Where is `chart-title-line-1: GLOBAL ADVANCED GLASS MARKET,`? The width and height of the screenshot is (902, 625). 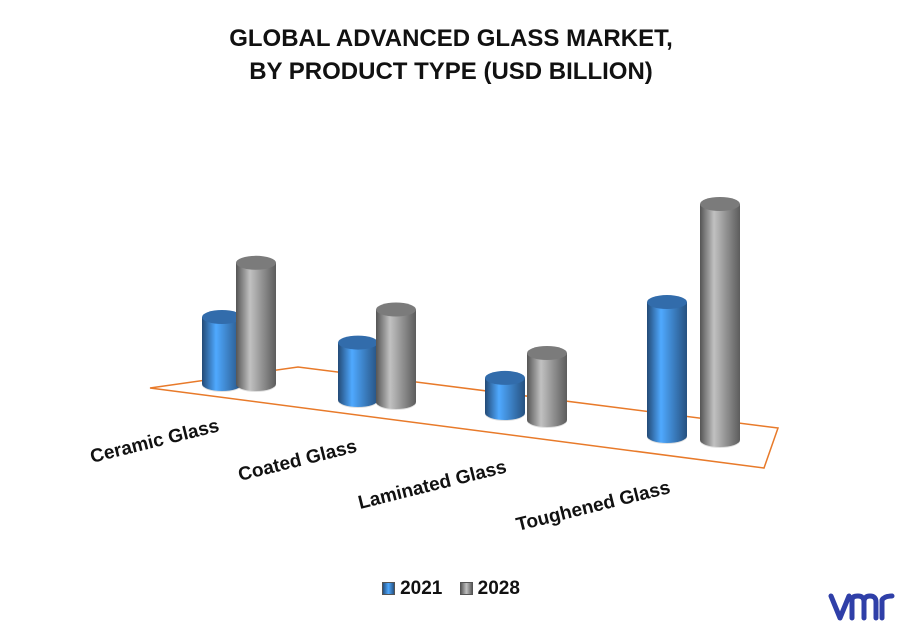
chart-title-line-1: GLOBAL ADVANCED GLASS MARKET, is located at coordinates (451, 38).